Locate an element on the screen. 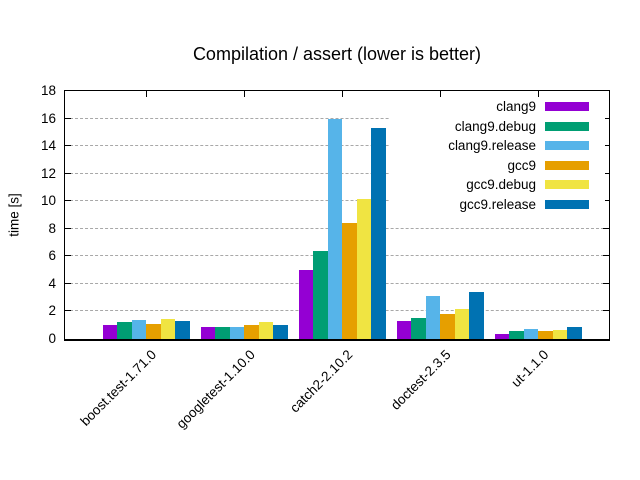 This screenshot has height=480, width=640. bar-clang9.release-googletest-1.10.0 is located at coordinates (236, 332).